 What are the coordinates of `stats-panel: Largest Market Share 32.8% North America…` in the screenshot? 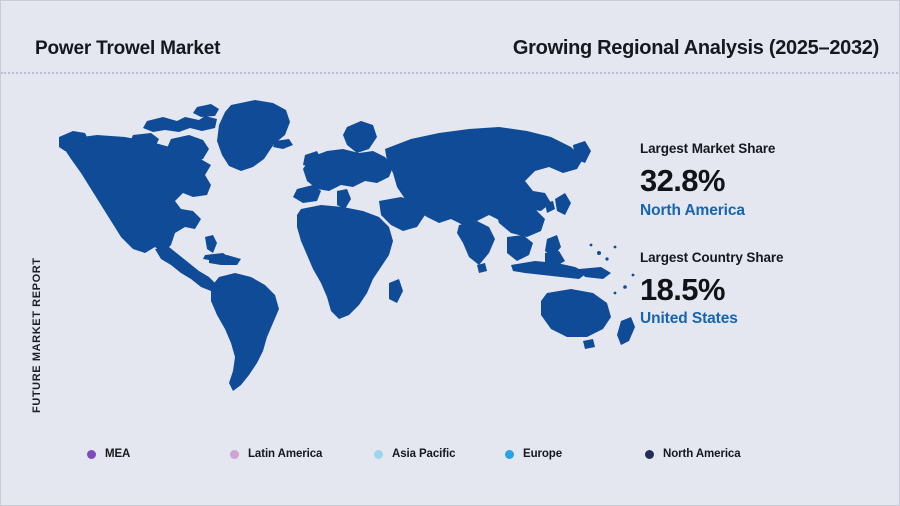 It's located at (760, 249).